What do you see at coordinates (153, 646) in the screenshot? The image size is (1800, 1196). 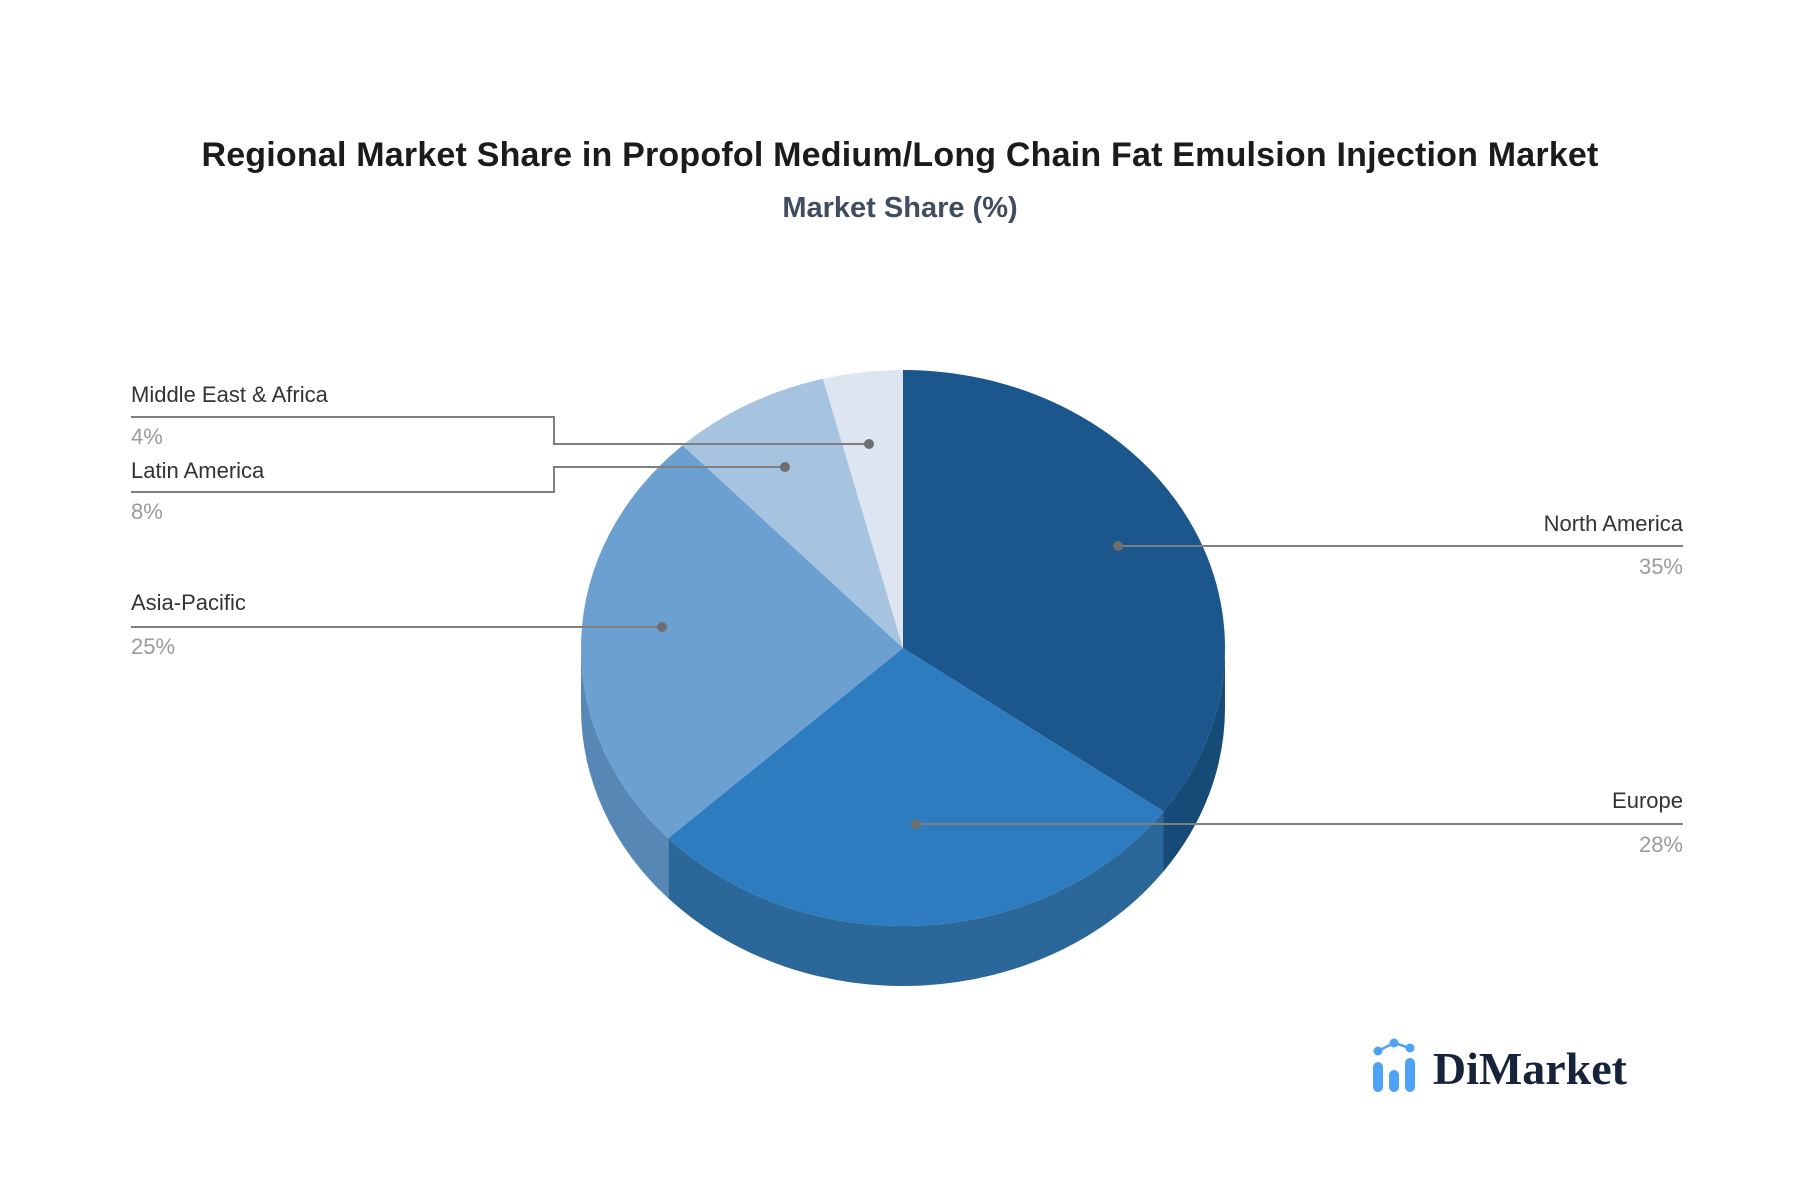 I see `value-asia-pacific: 25%` at bounding box center [153, 646].